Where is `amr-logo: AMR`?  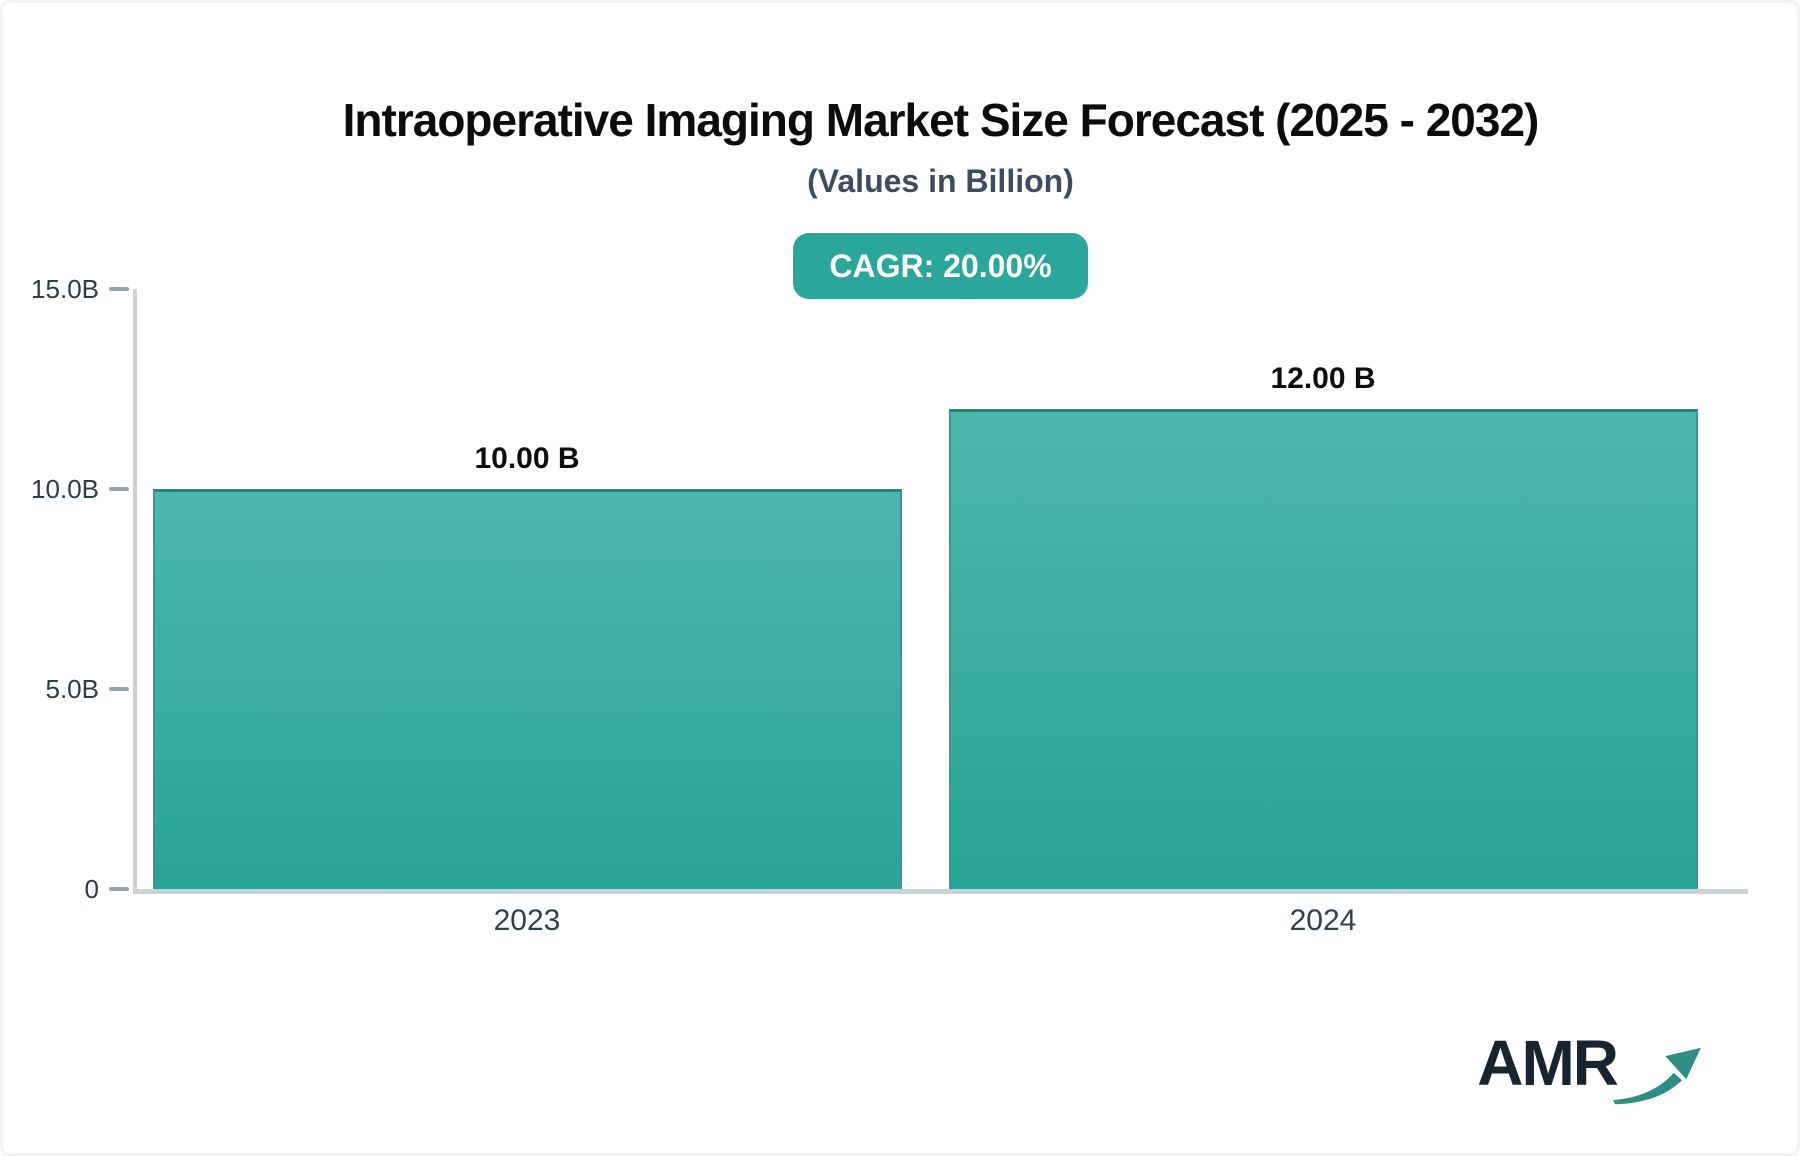 amr-logo: AMR is located at coordinates (1590, 1068).